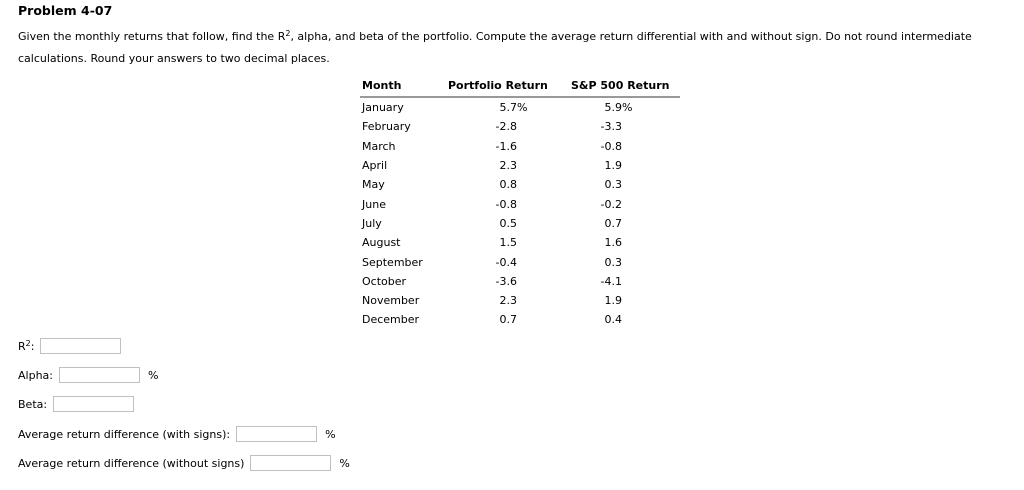  I want to click on sp500-return-cell: 5.9, so click(613, 108).